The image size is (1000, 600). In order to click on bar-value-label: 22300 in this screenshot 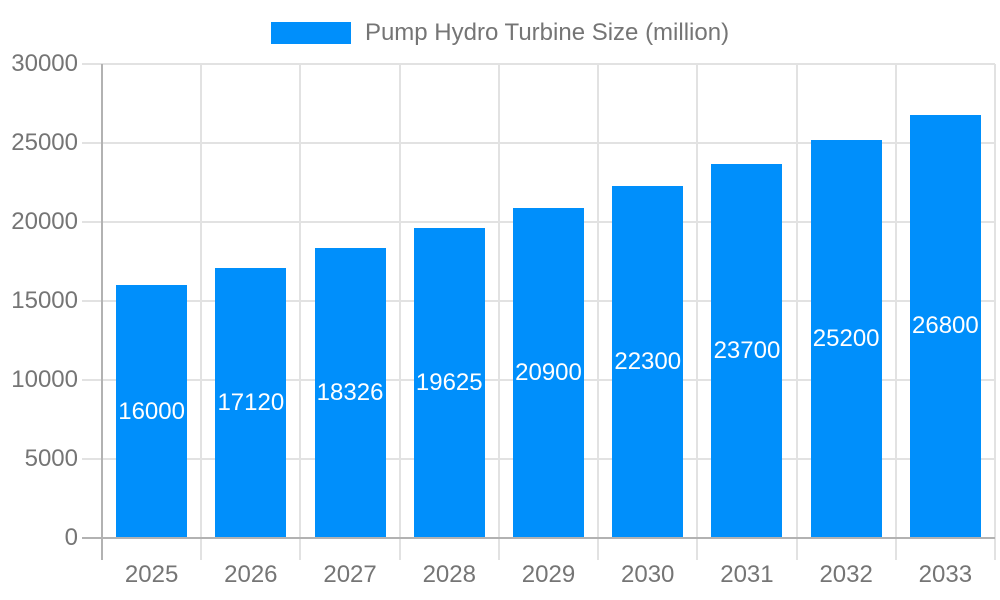, I will do `click(648, 361)`.